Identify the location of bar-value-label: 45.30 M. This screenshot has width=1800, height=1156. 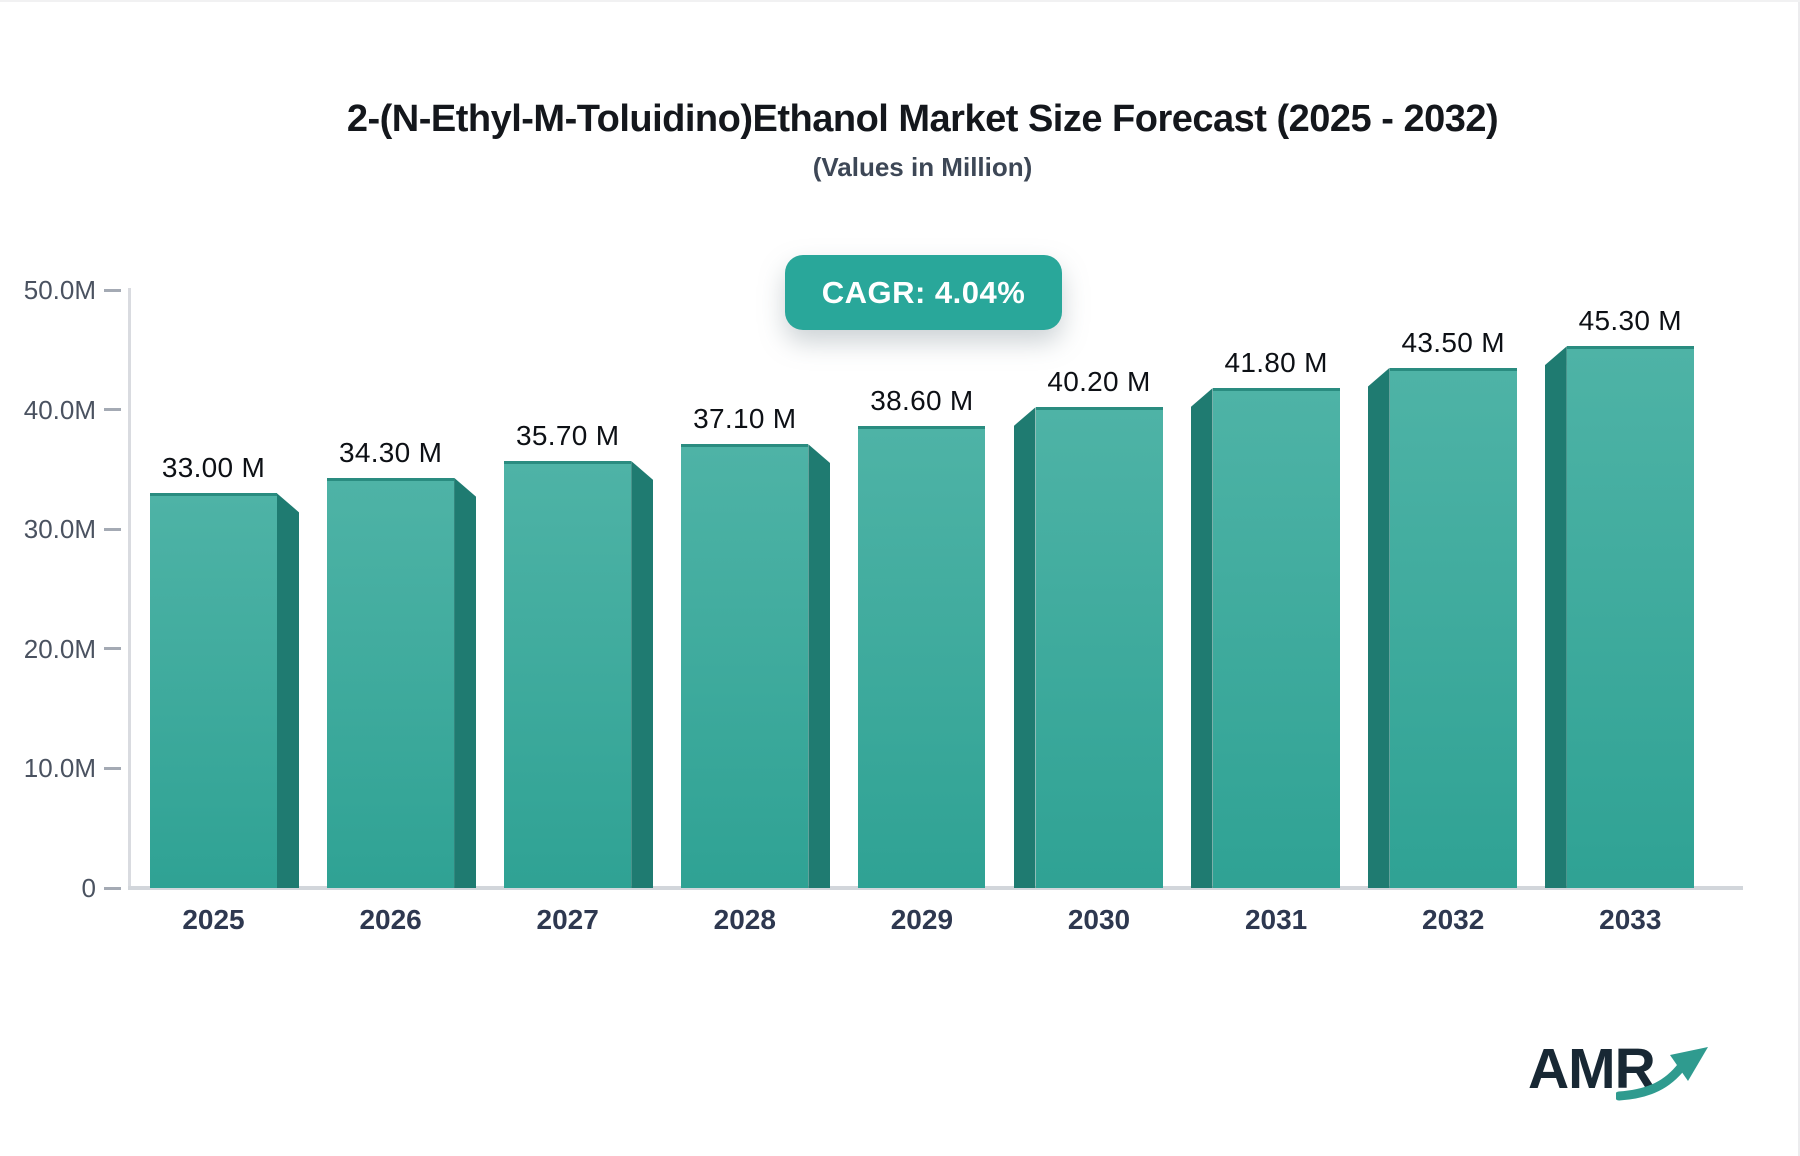
(1630, 321).